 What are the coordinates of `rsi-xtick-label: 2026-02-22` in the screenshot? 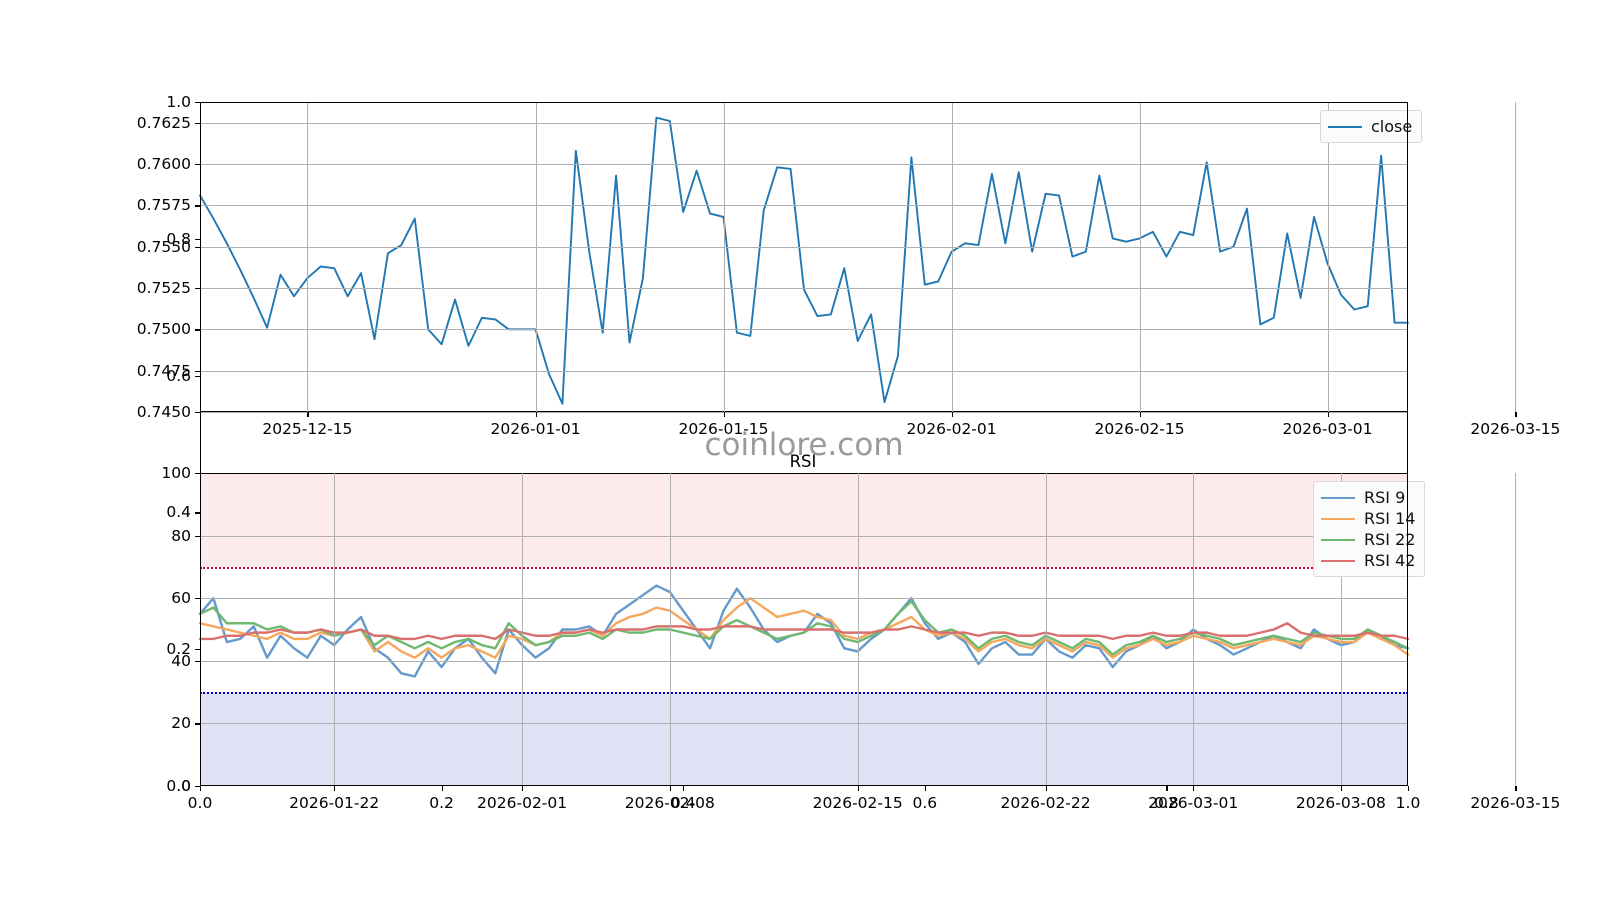 It's located at (1045, 803).